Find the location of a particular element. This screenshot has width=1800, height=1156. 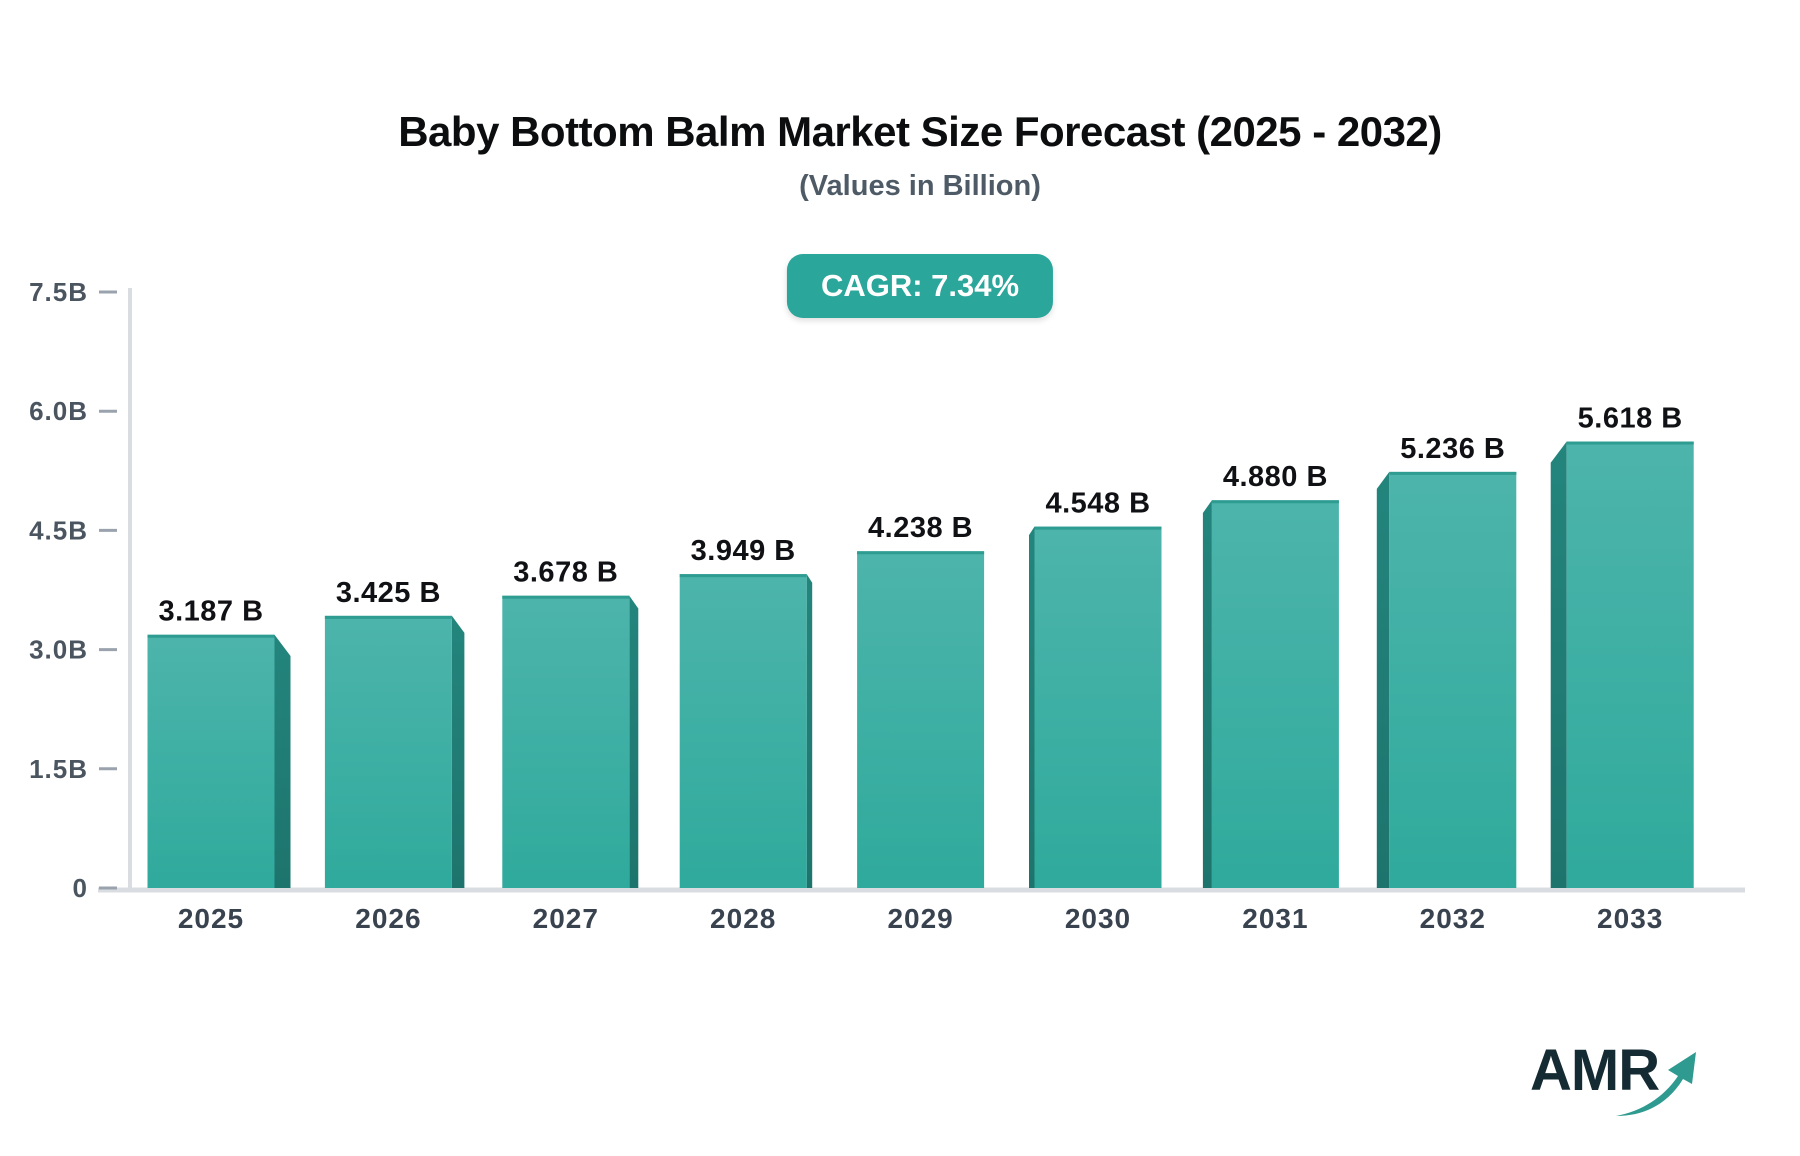

y-tick-label: 7.5B is located at coordinates (58, 292).